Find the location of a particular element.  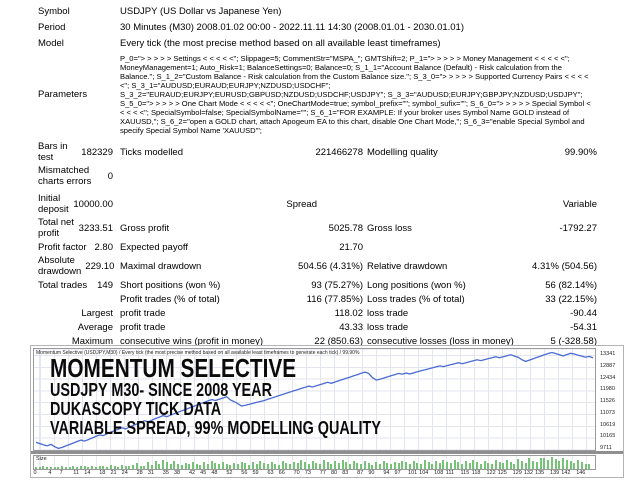

row-label: profit trade is located at coordinates (143, 327).